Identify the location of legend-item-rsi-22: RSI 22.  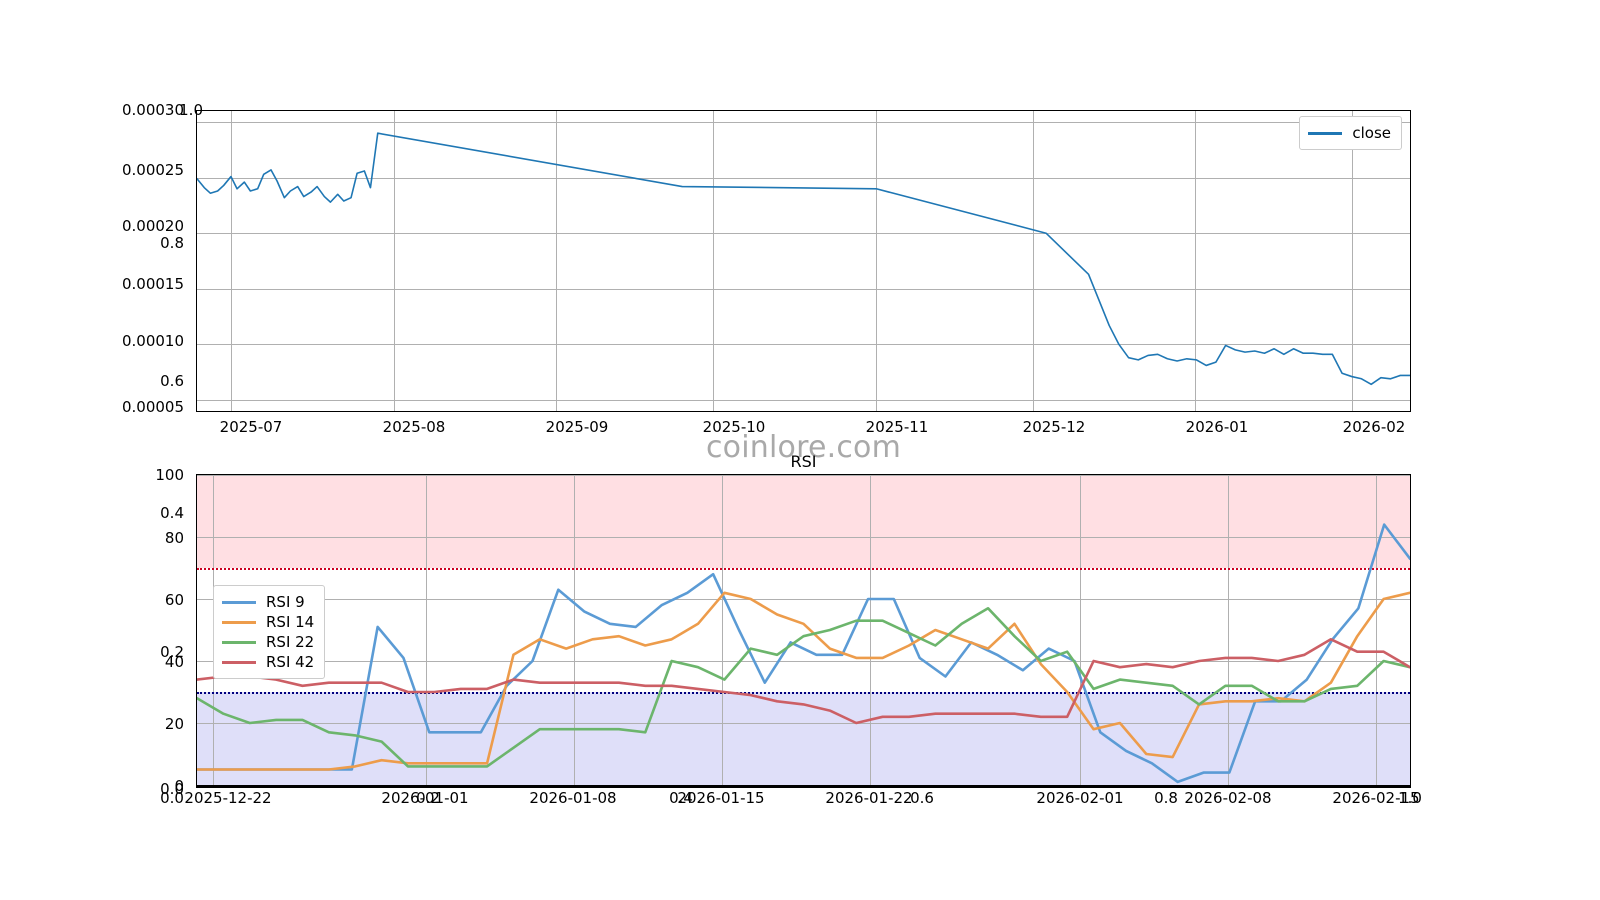
(268, 642).